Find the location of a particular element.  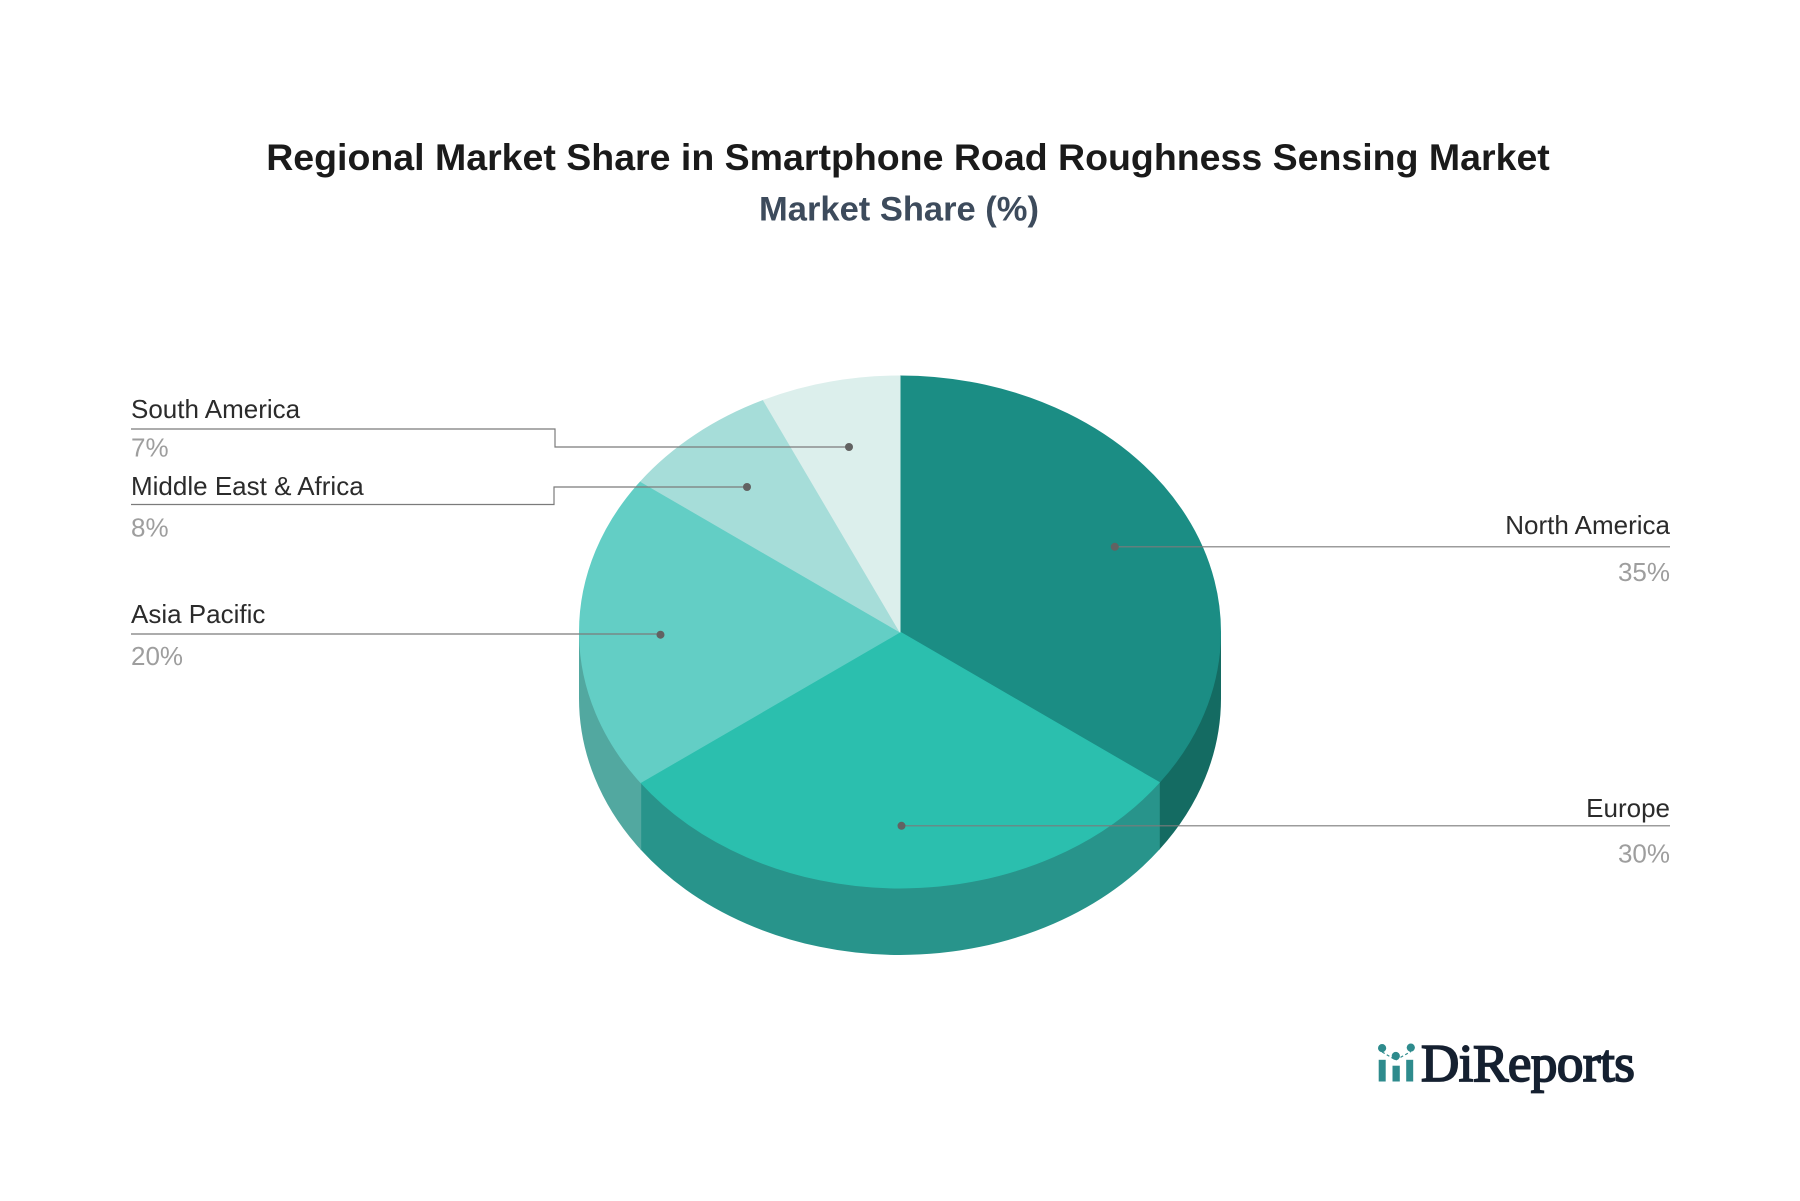

svg-text: Market Share (%) is located at coordinates (899, 210).